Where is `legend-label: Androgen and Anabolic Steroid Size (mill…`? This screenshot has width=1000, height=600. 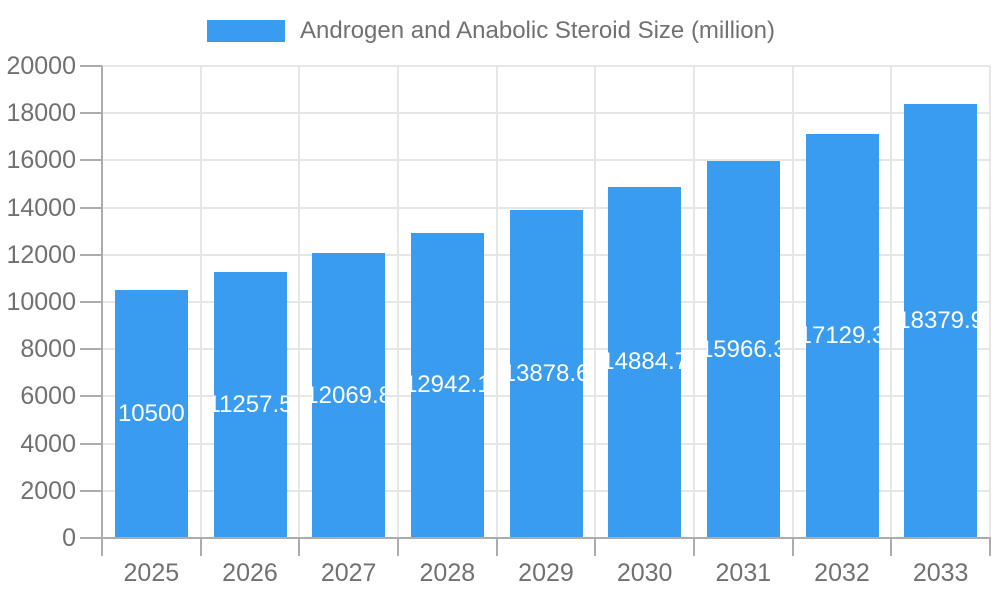 legend-label: Androgen and Anabolic Steroid Size (mill… is located at coordinates (537, 30).